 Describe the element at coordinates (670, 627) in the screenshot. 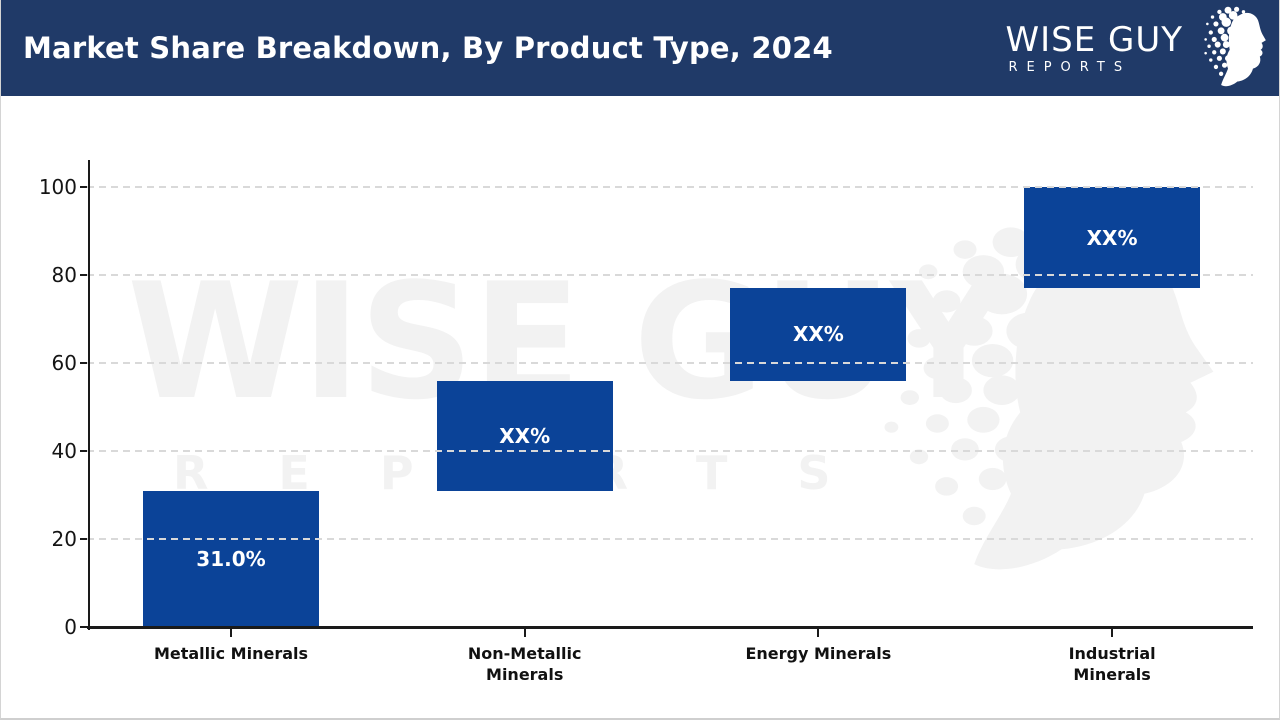

I see `x-axis-line` at that location.